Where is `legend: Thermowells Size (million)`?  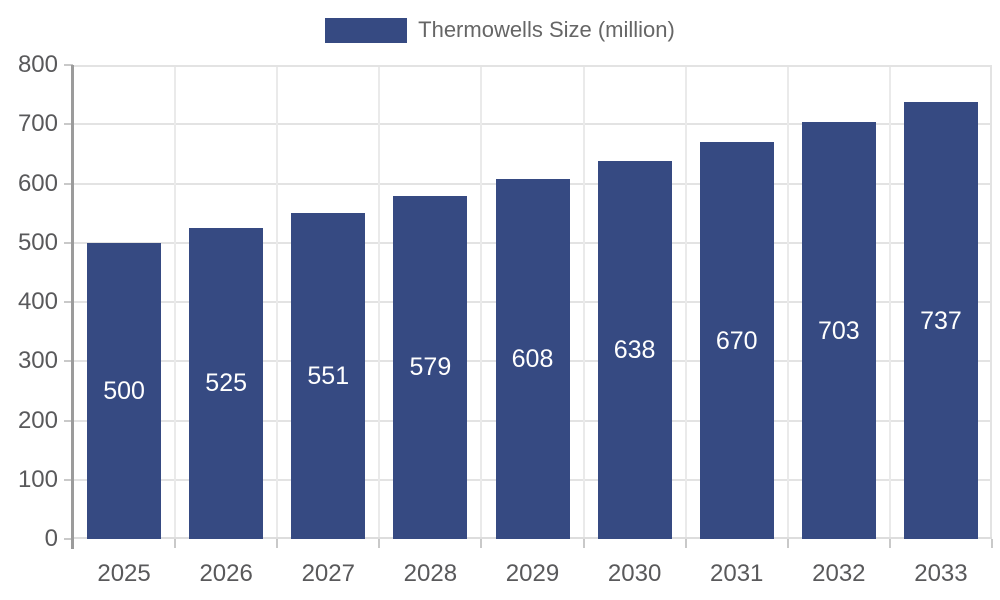
legend: Thermowells Size (million) is located at coordinates (500, 30).